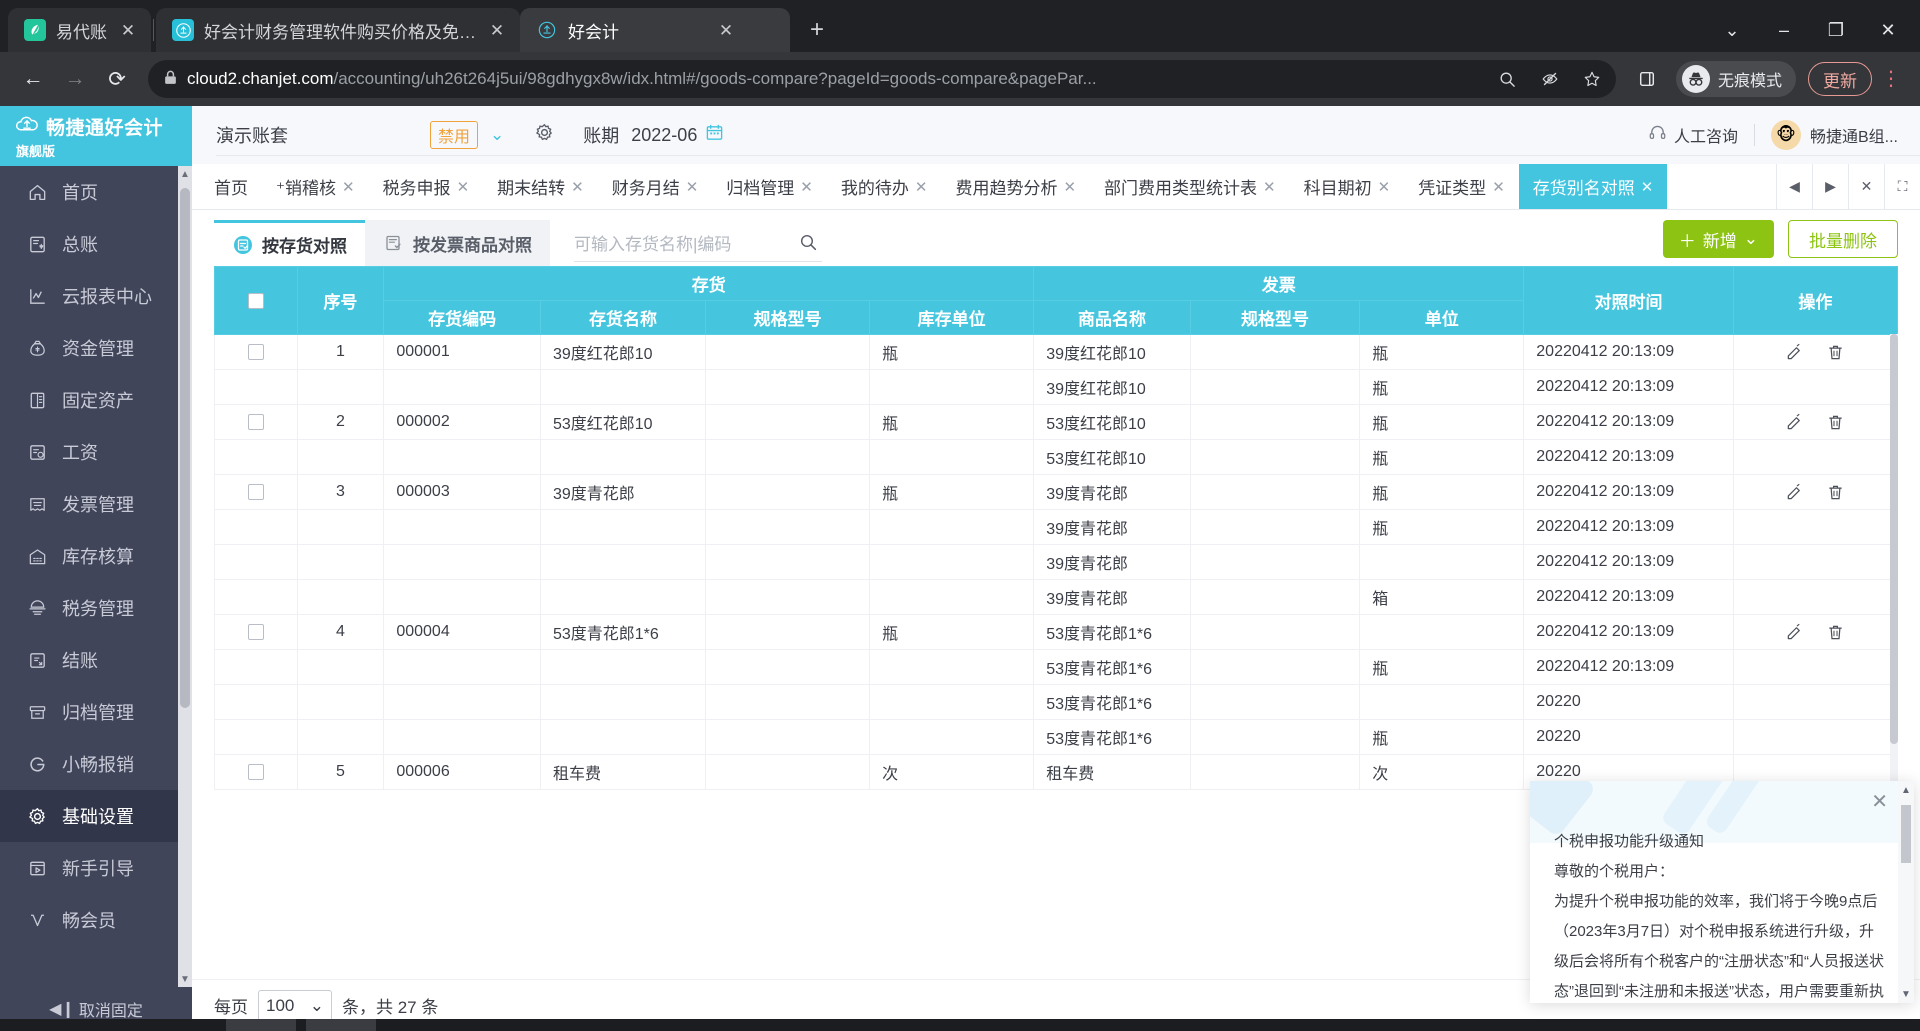  I want to click on table-scrollbar, so click(1894, 656).